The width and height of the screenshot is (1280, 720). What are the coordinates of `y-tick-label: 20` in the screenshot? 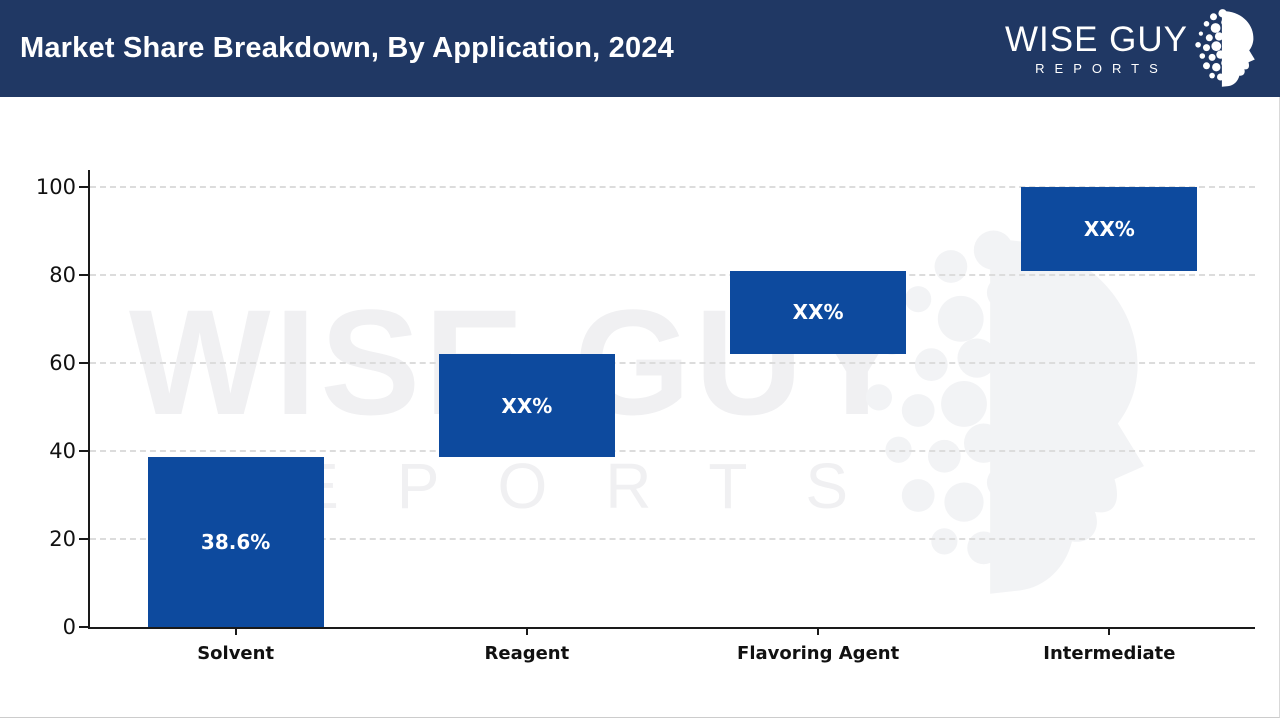 It's located at (62, 539).